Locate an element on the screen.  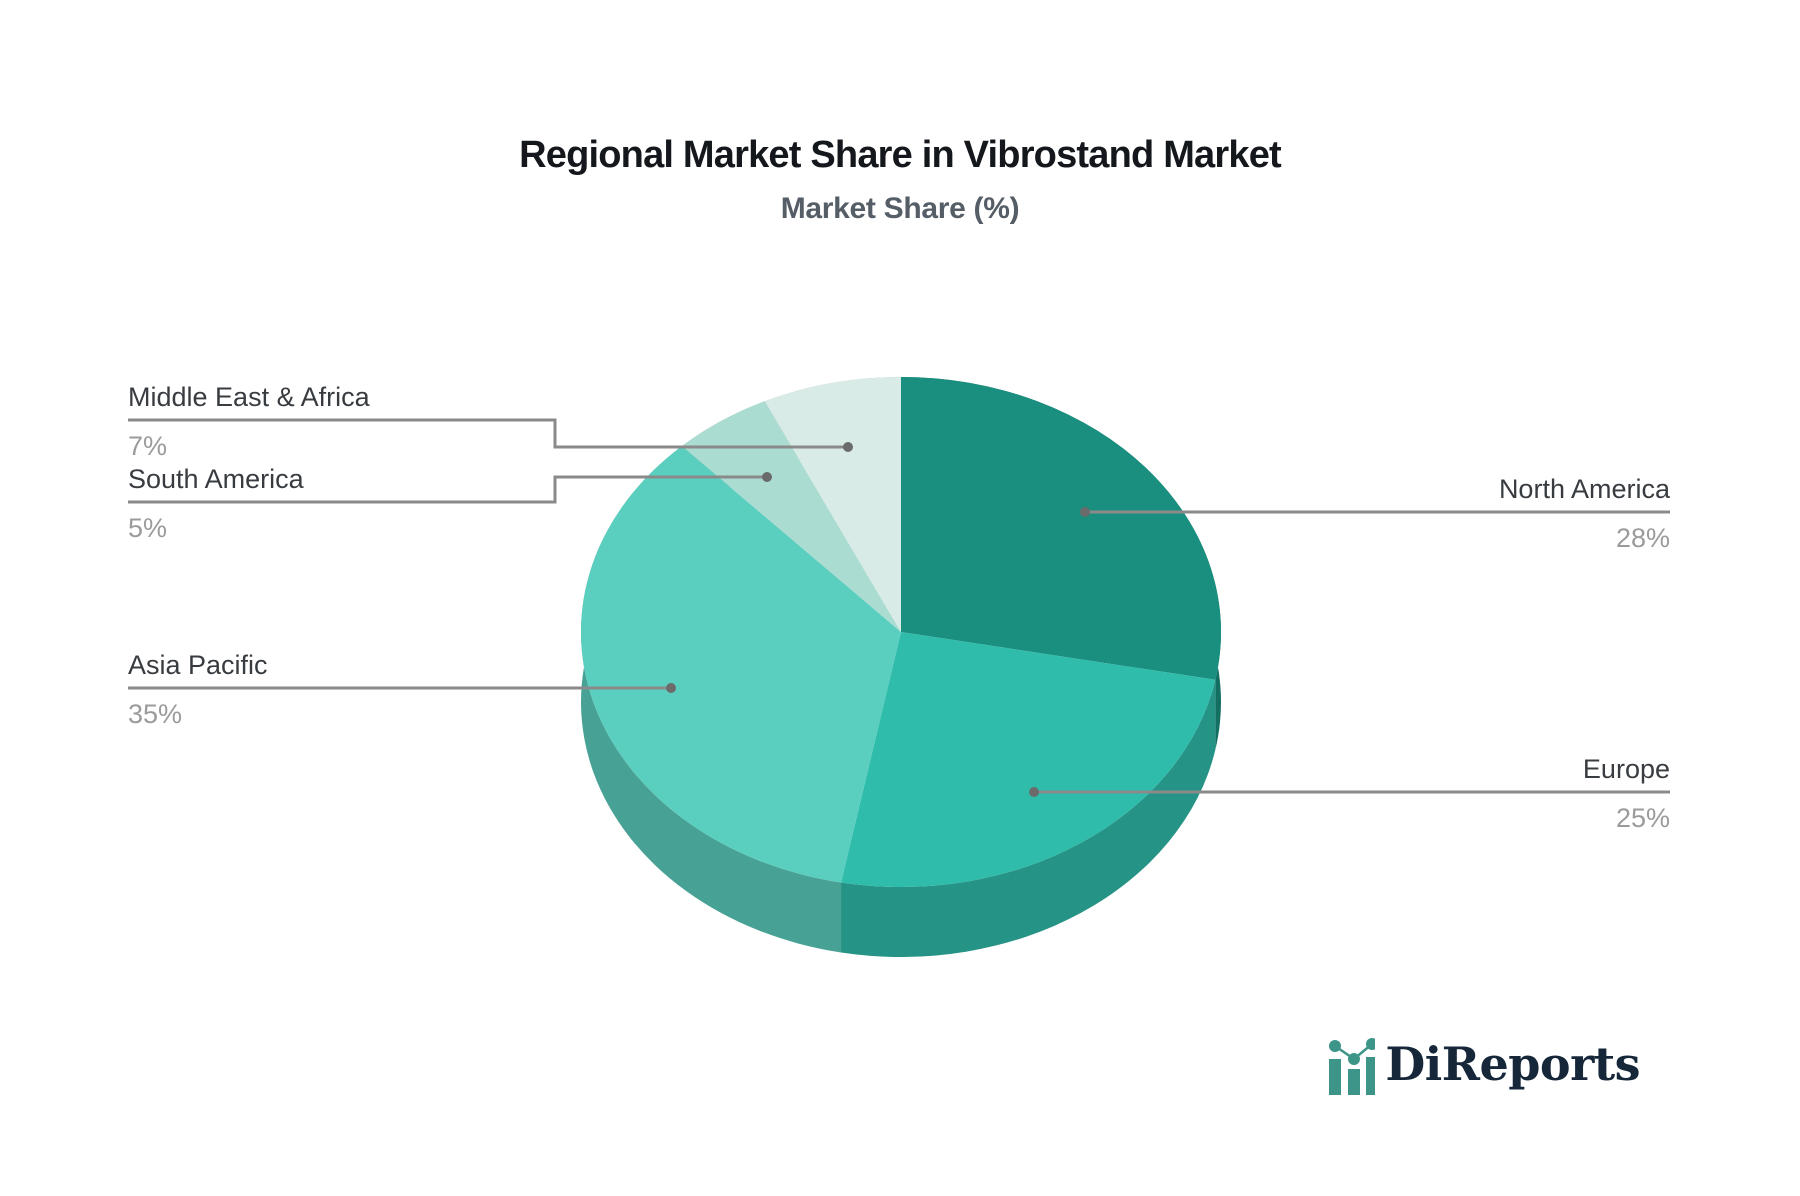
pie-slice-side-asia-pacific is located at coordinates (711, 699).